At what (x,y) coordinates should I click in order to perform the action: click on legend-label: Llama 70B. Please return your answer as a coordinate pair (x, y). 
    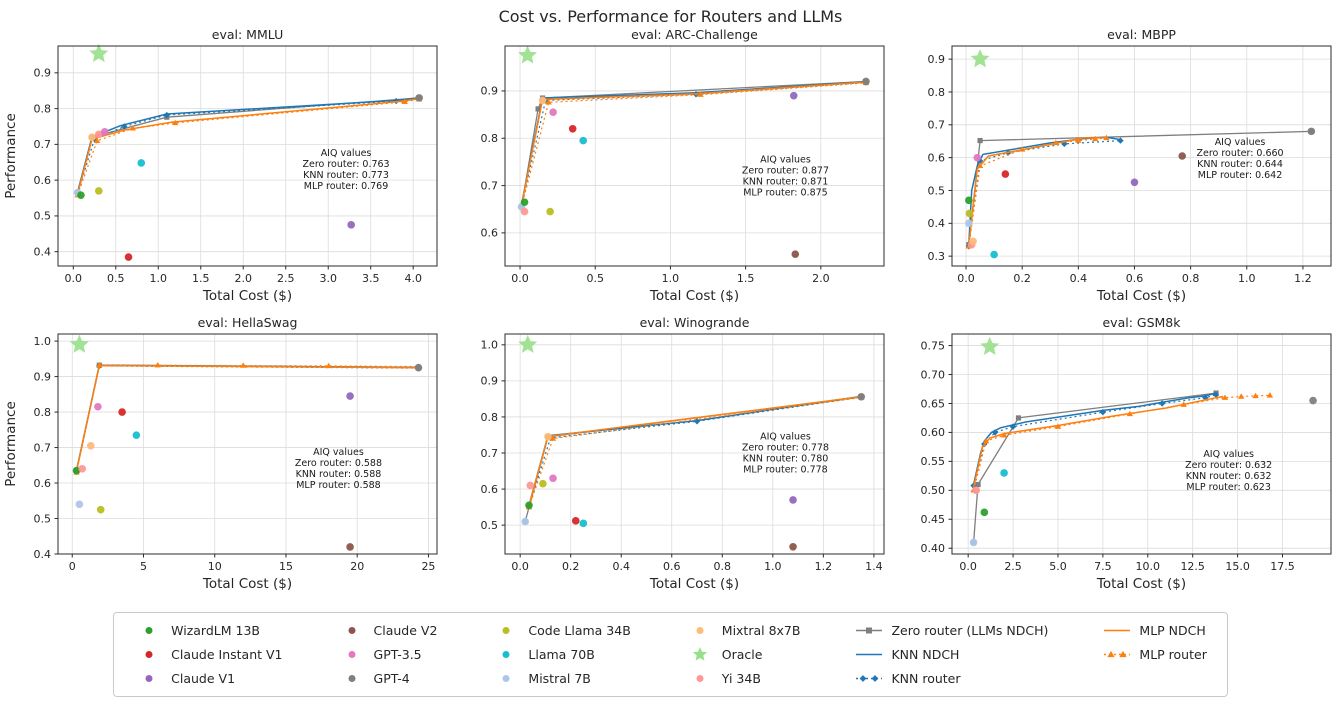
    Looking at the image, I should click on (561, 655).